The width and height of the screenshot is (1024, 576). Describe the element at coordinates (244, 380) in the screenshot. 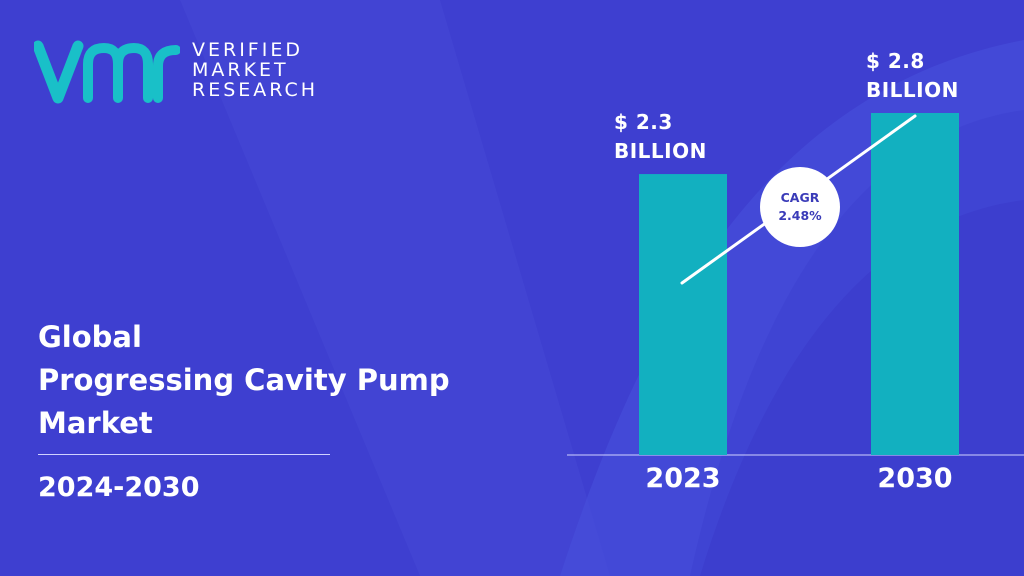

I see `title-line-2: Progressing Cavity Pump` at that location.